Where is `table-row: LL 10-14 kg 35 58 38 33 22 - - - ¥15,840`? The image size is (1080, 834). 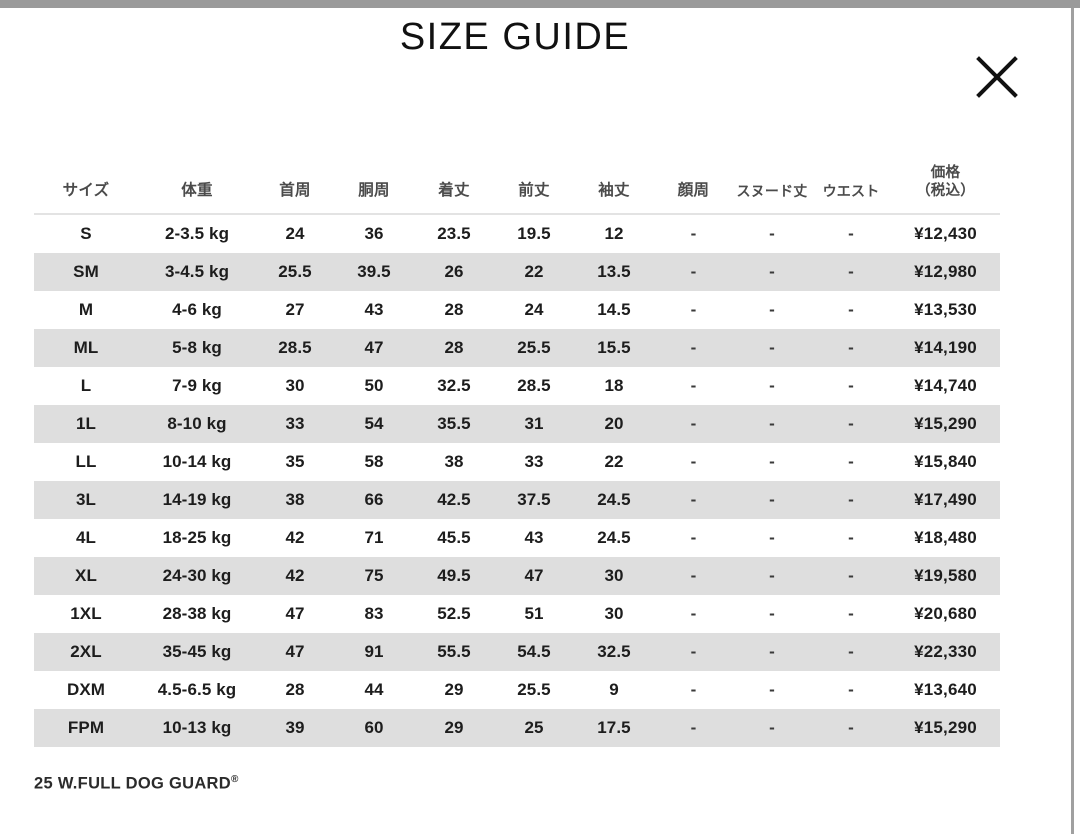 table-row: LL 10-14 kg 35 58 38 33 22 - - - ¥15,840 is located at coordinates (517, 462).